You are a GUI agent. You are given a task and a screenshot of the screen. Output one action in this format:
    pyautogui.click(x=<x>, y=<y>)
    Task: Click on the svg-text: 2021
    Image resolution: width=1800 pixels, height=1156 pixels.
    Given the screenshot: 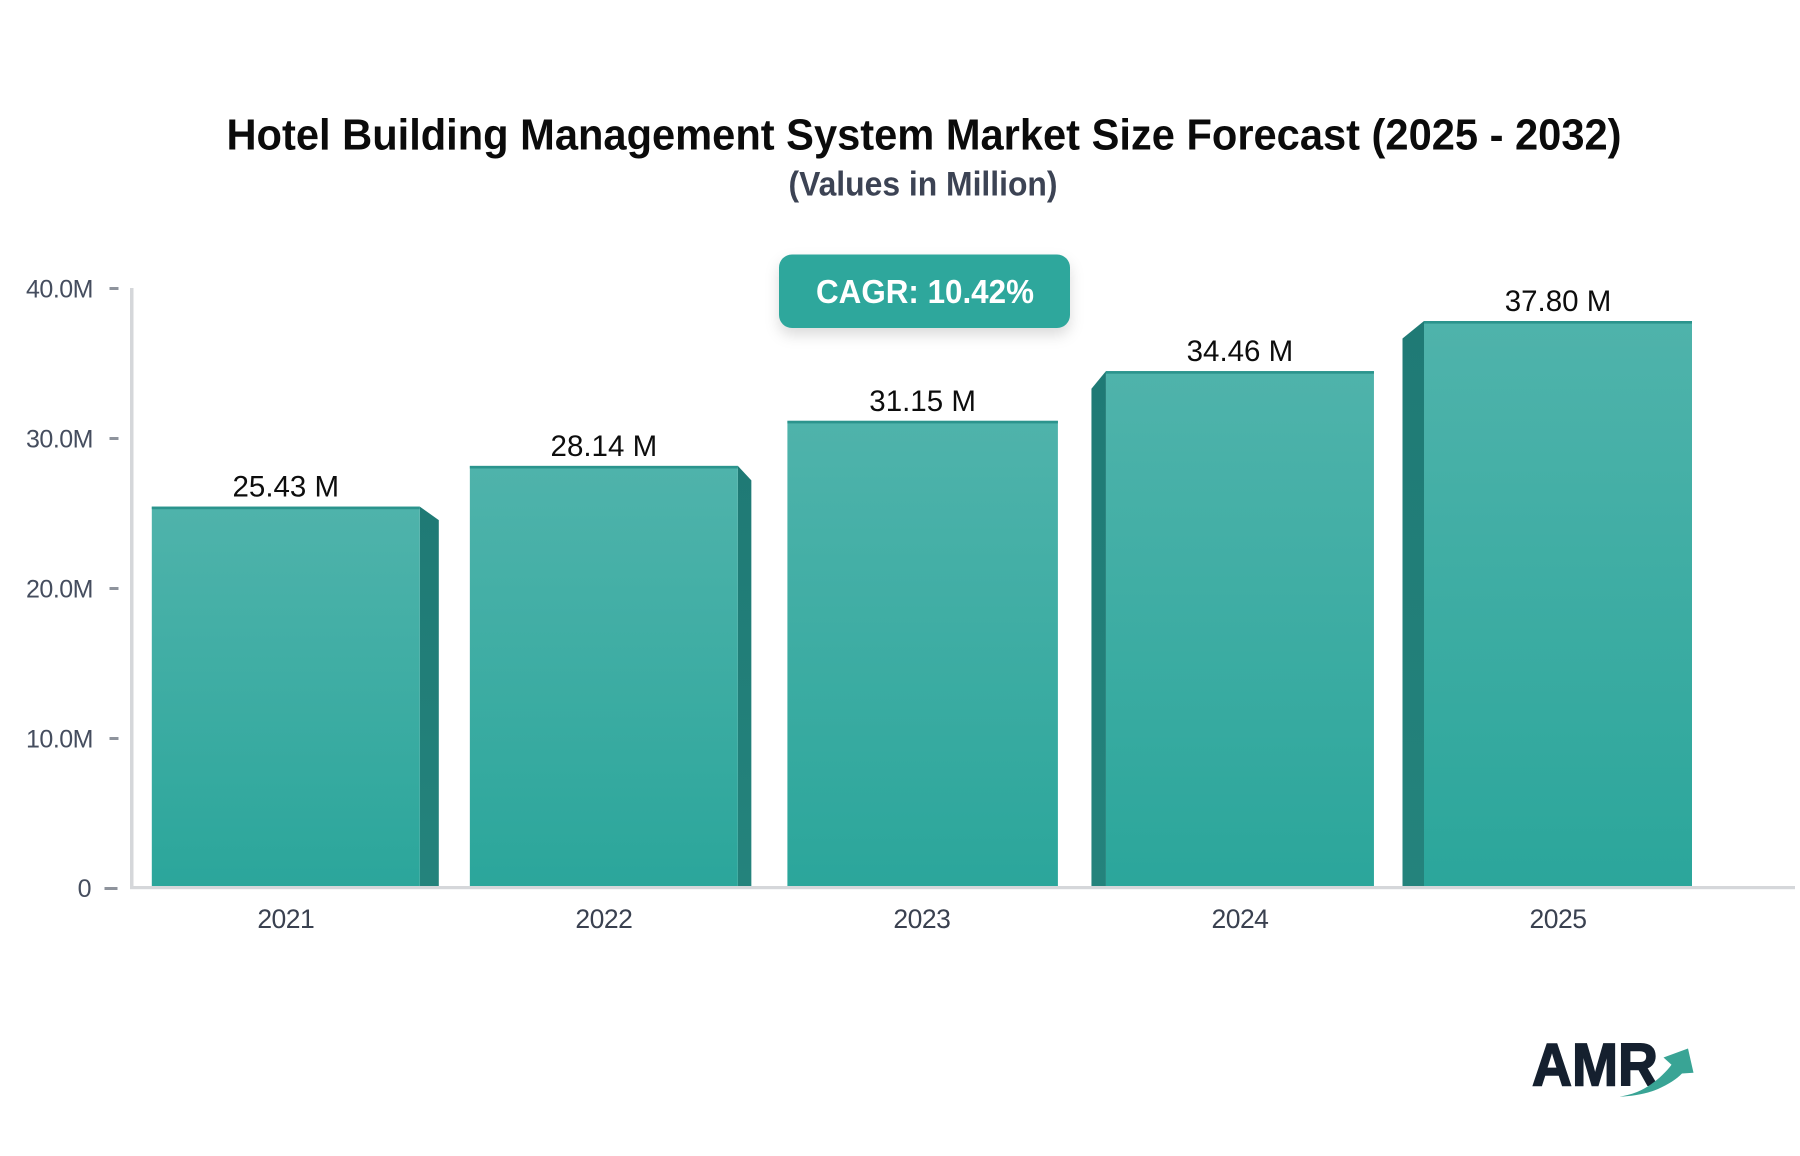 What is the action you would take?
    pyautogui.click(x=285, y=919)
    